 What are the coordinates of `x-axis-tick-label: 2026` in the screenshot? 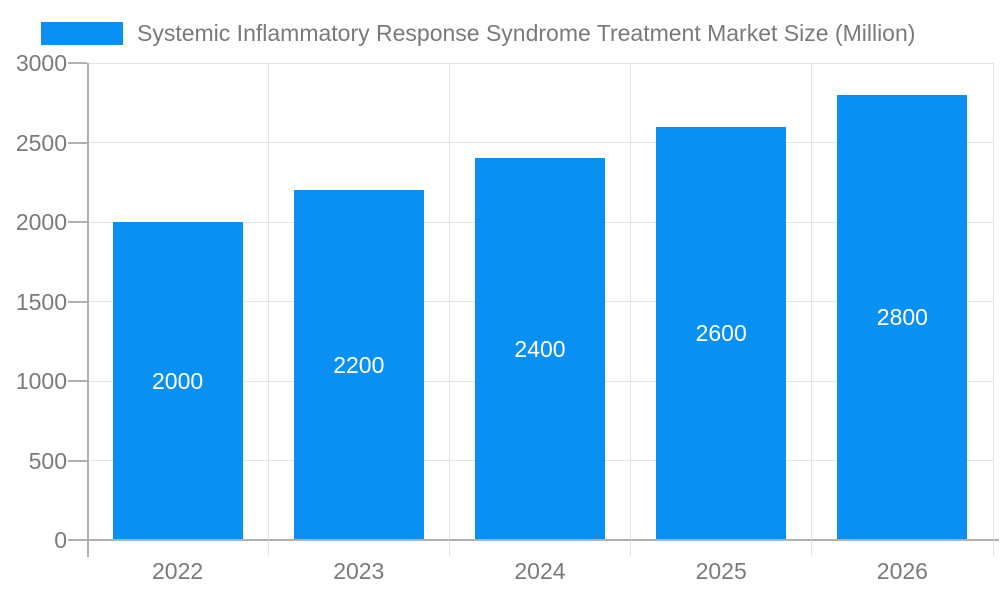 It's located at (902, 571).